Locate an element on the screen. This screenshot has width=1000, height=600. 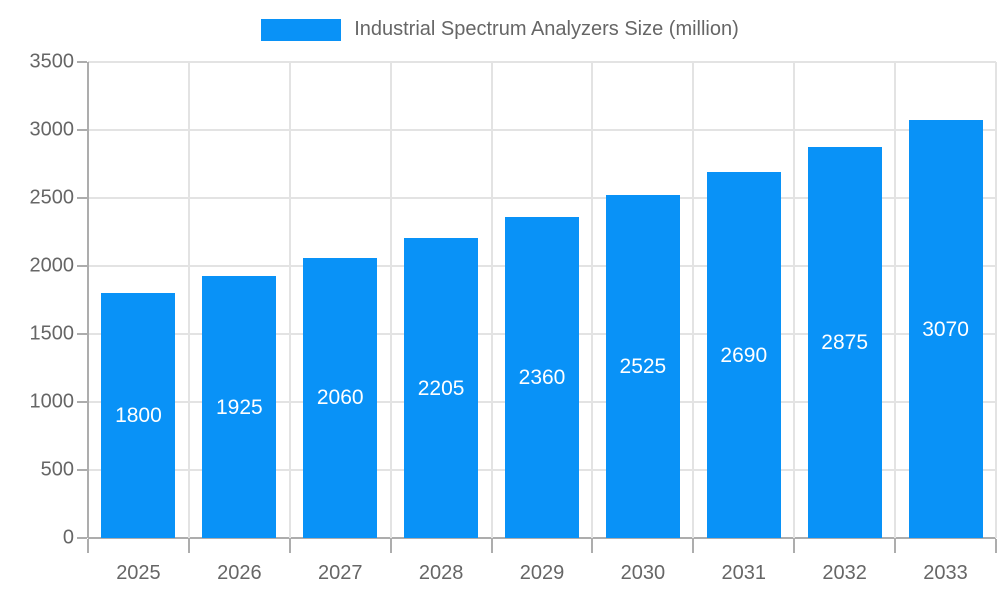
y-tick-label: 500 is located at coordinates (57, 469).